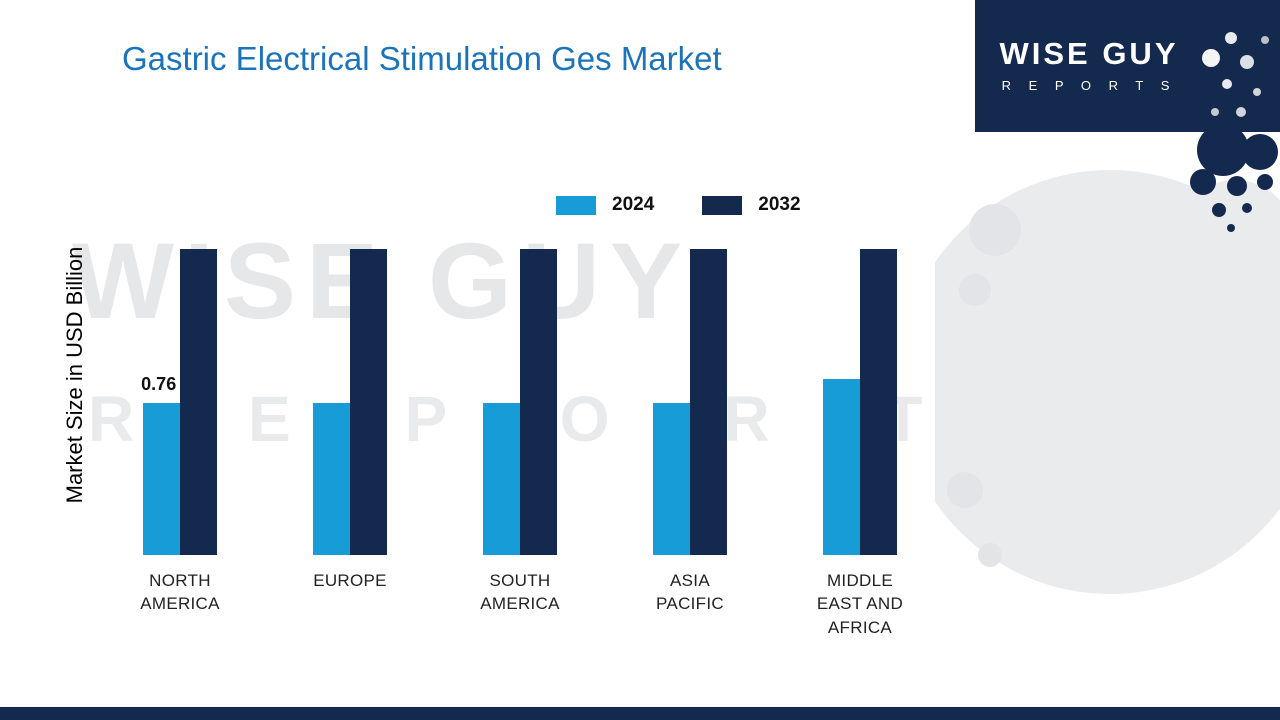  What do you see at coordinates (501, 479) in the screenshot?
I see `bar-2024-south-america` at bounding box center [501, 479].